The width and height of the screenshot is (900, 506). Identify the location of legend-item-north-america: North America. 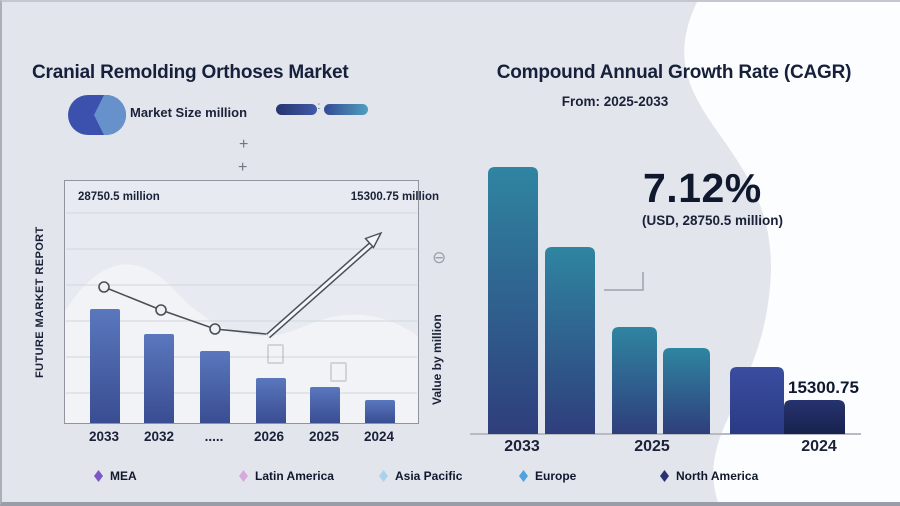
(709, 476).